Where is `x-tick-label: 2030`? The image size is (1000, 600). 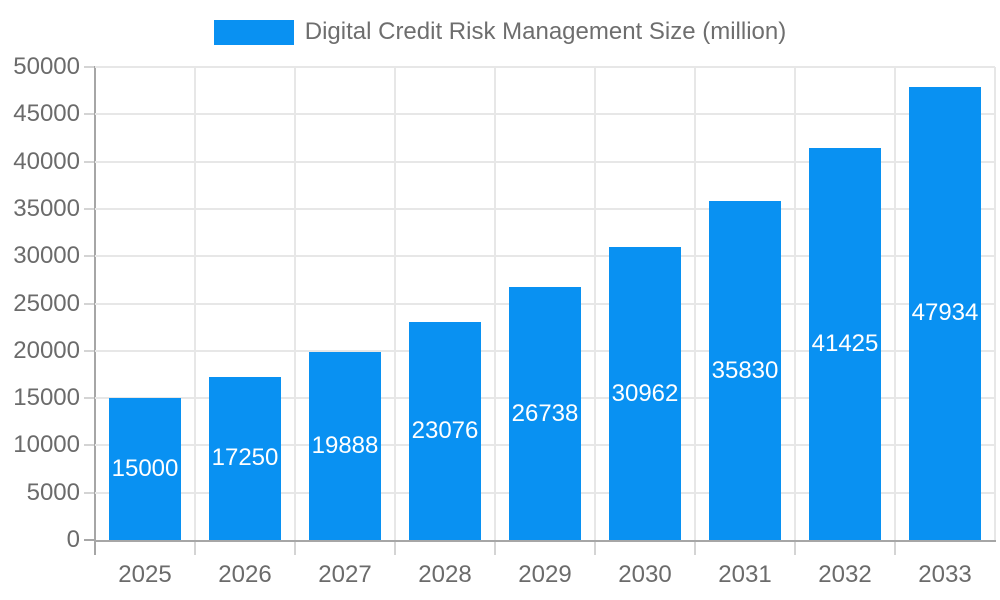 x-tick-label: 2030 is located at coordinates (645, 574).